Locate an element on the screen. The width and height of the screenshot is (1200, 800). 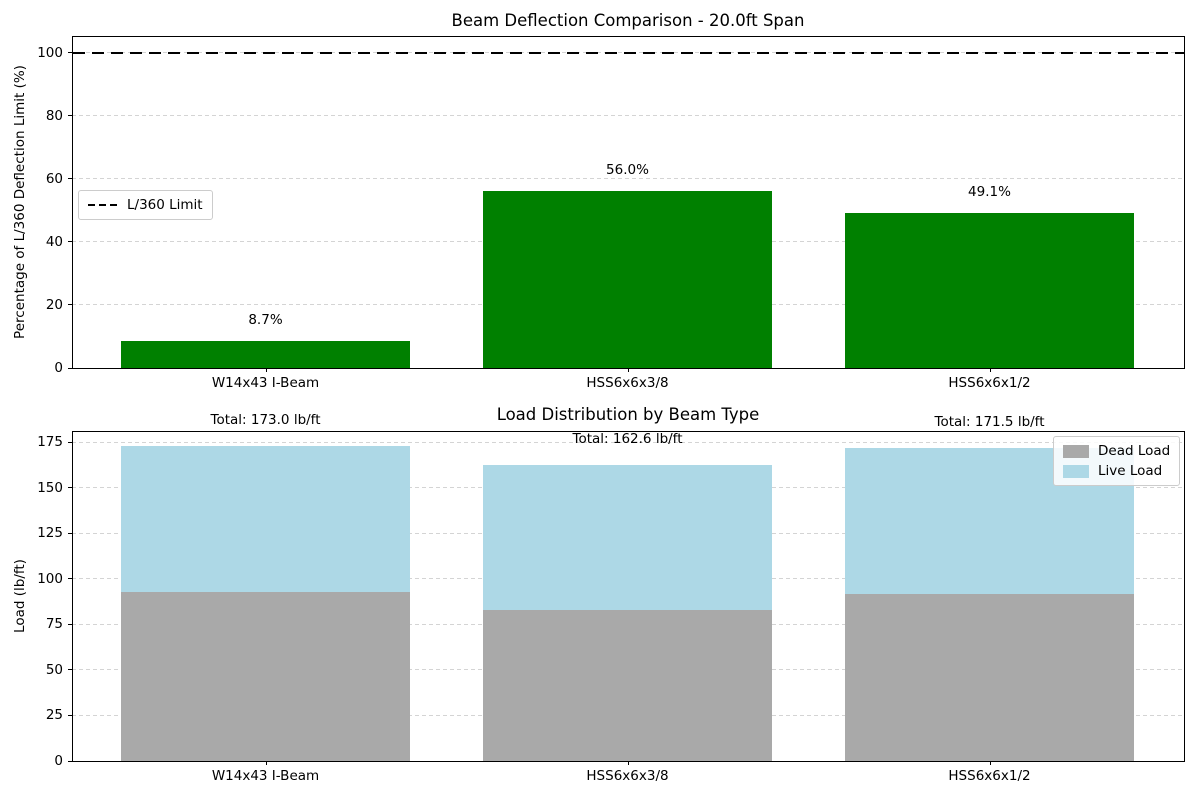
limit-legend: L/360 Limit is located at coordinates (145, 205).